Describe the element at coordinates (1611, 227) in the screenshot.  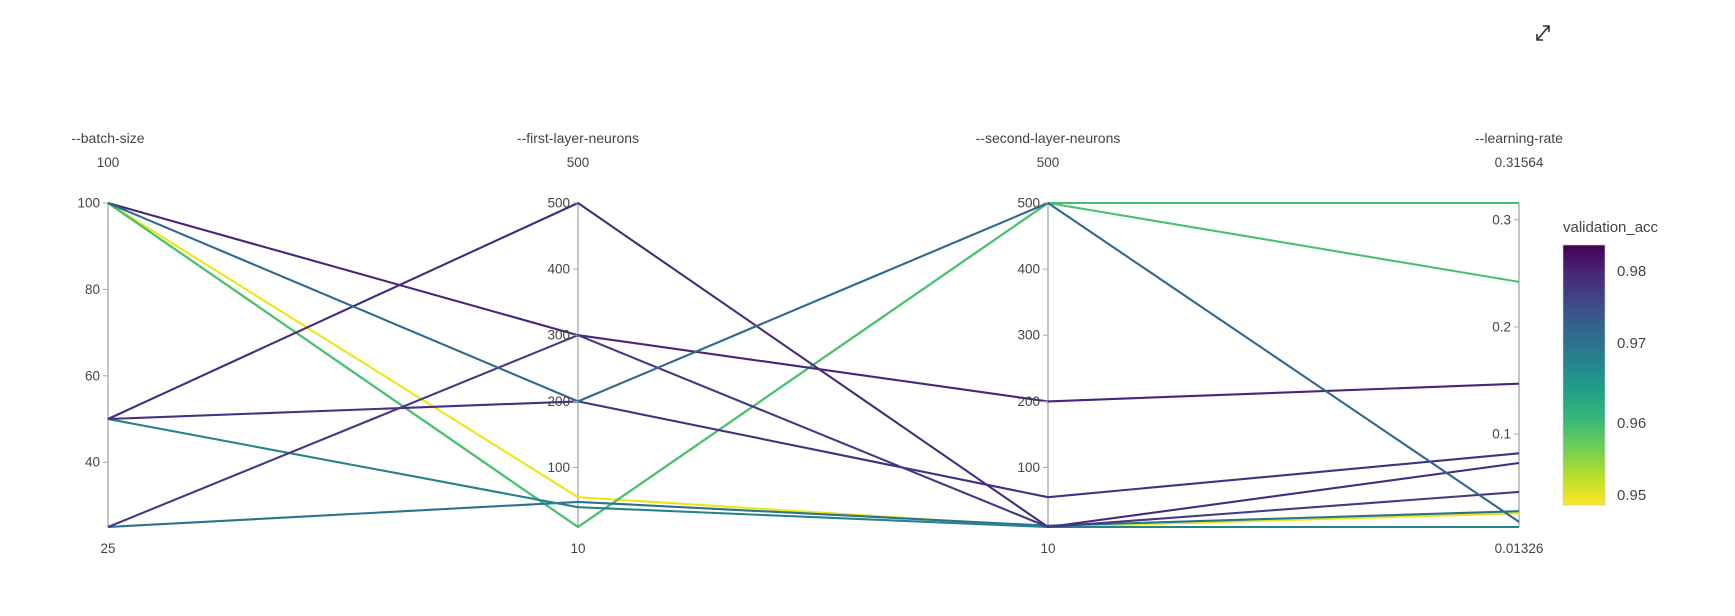
I see `colorbar-title: validation_acc` at that location.